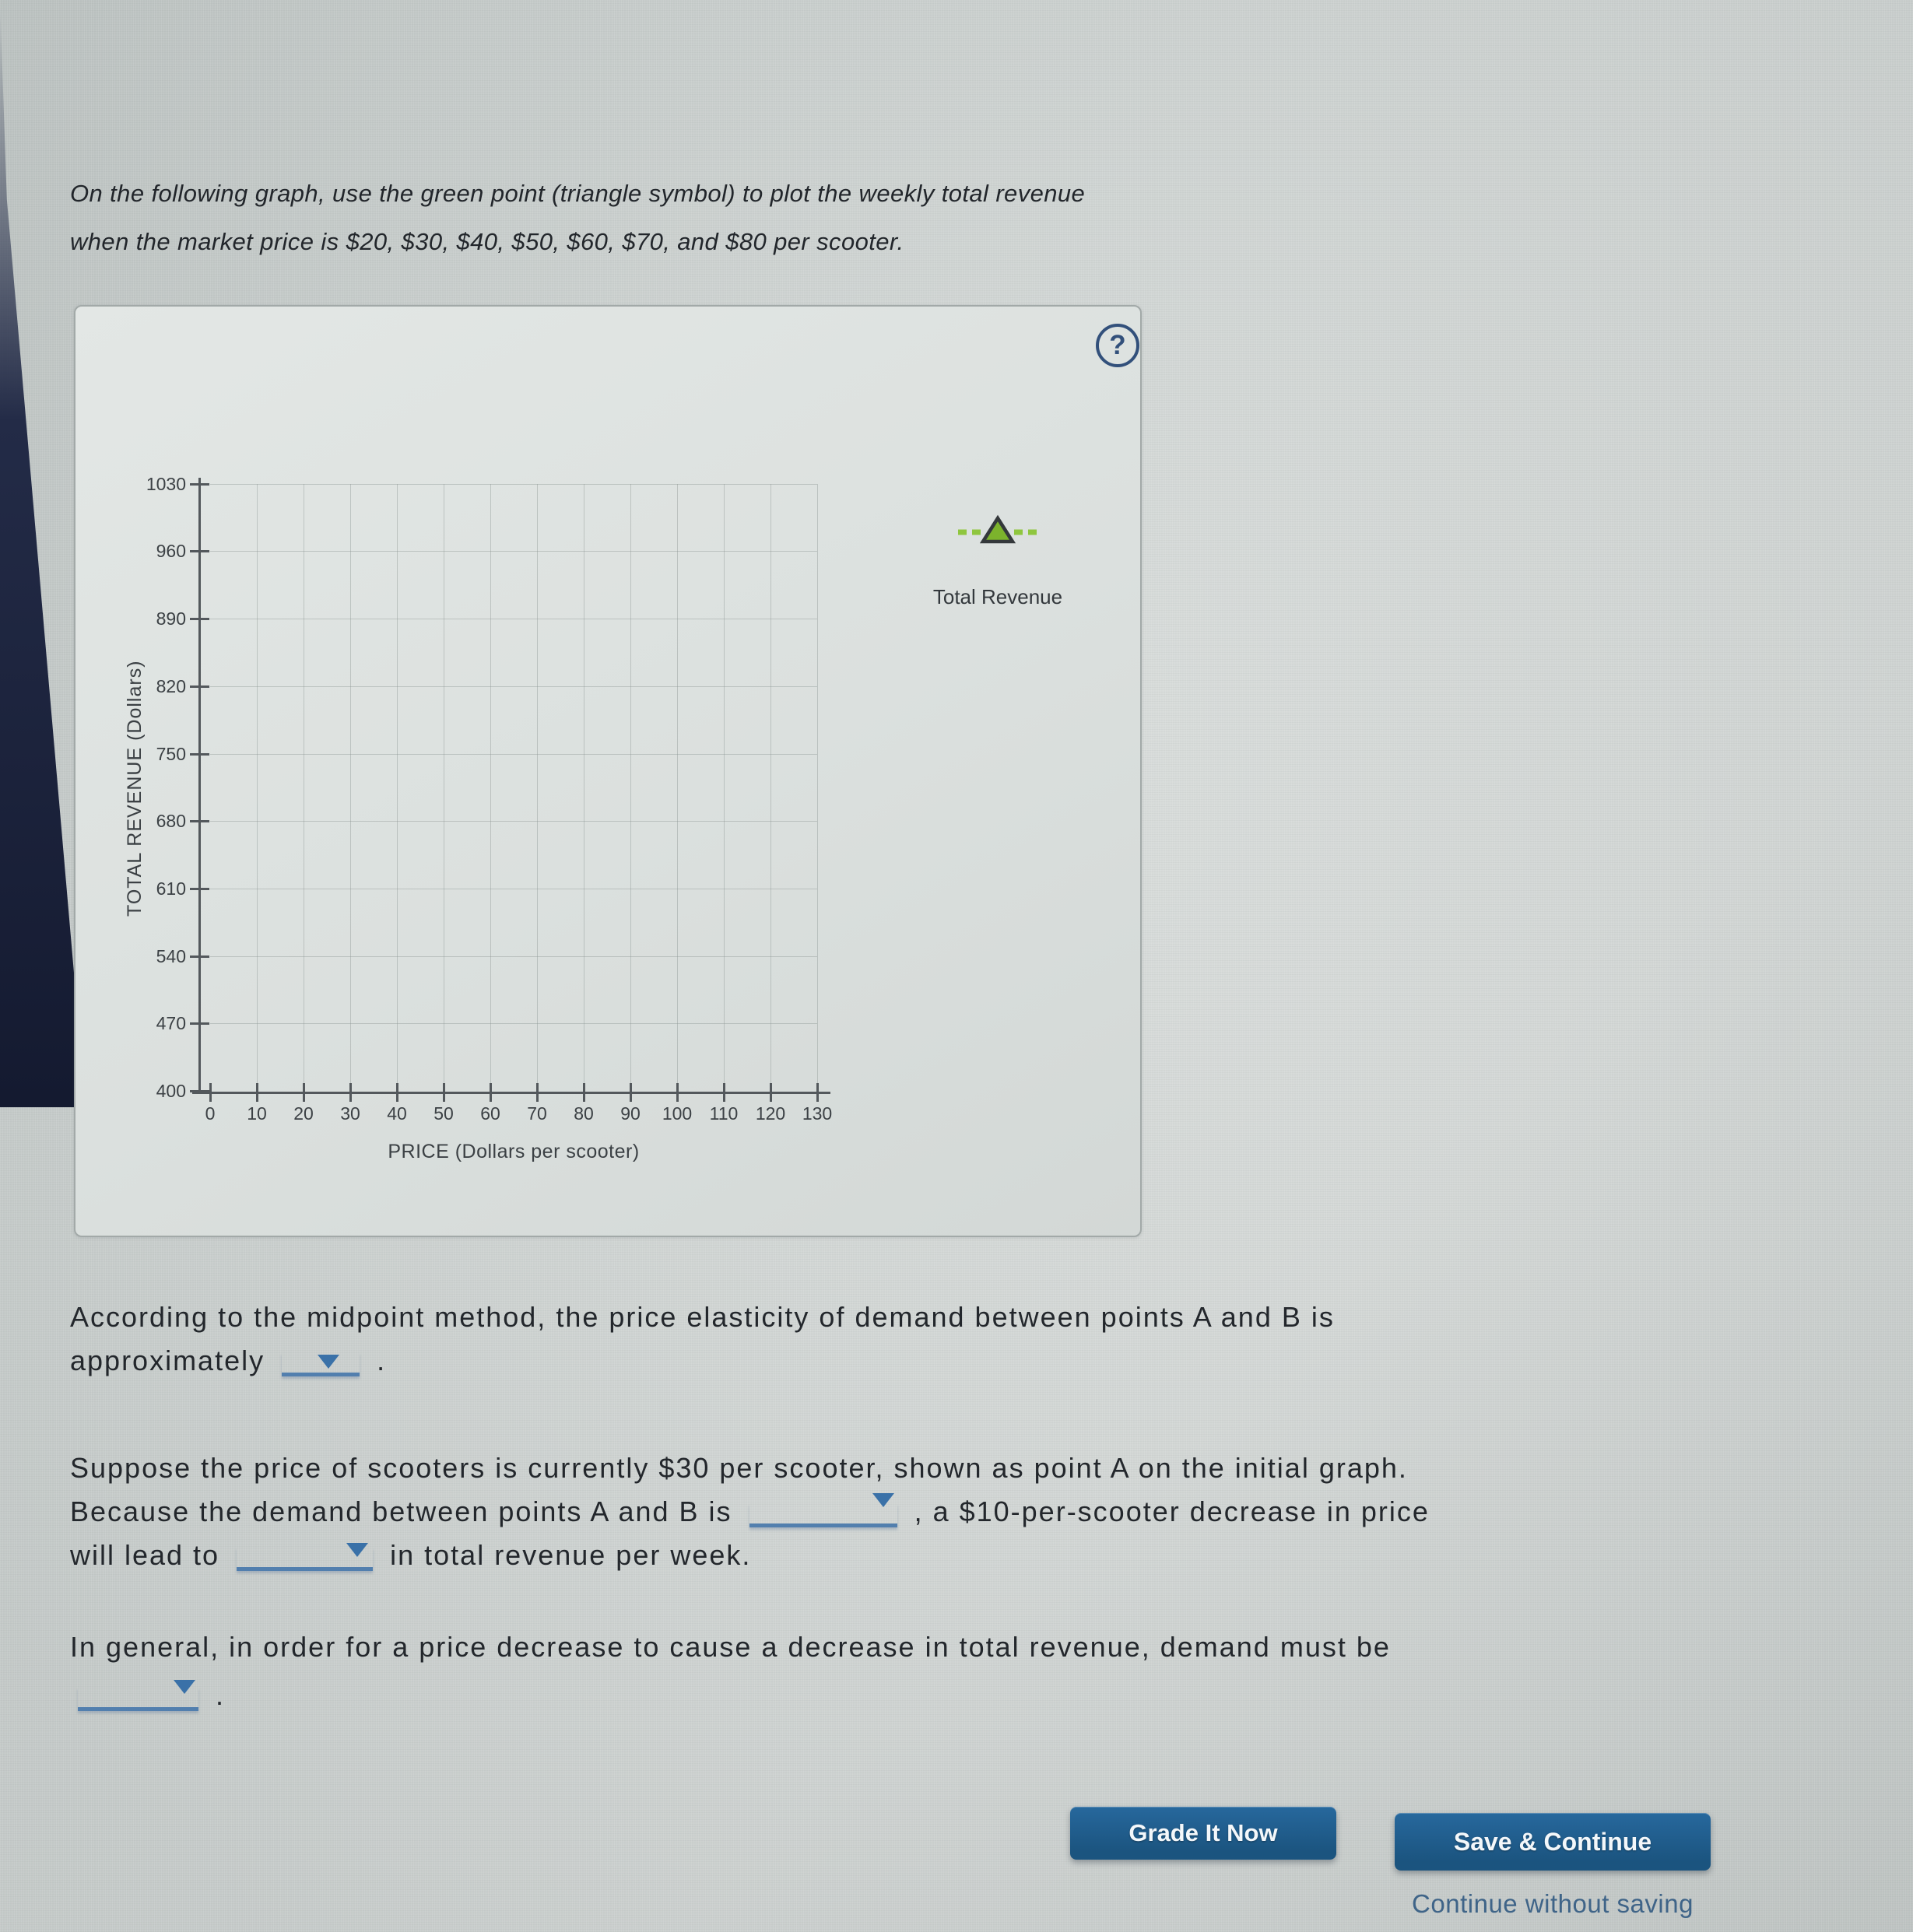 This screenshot has height=1932, width=1913. I want to click on x-tick-label: 80, so click(584, 1113).